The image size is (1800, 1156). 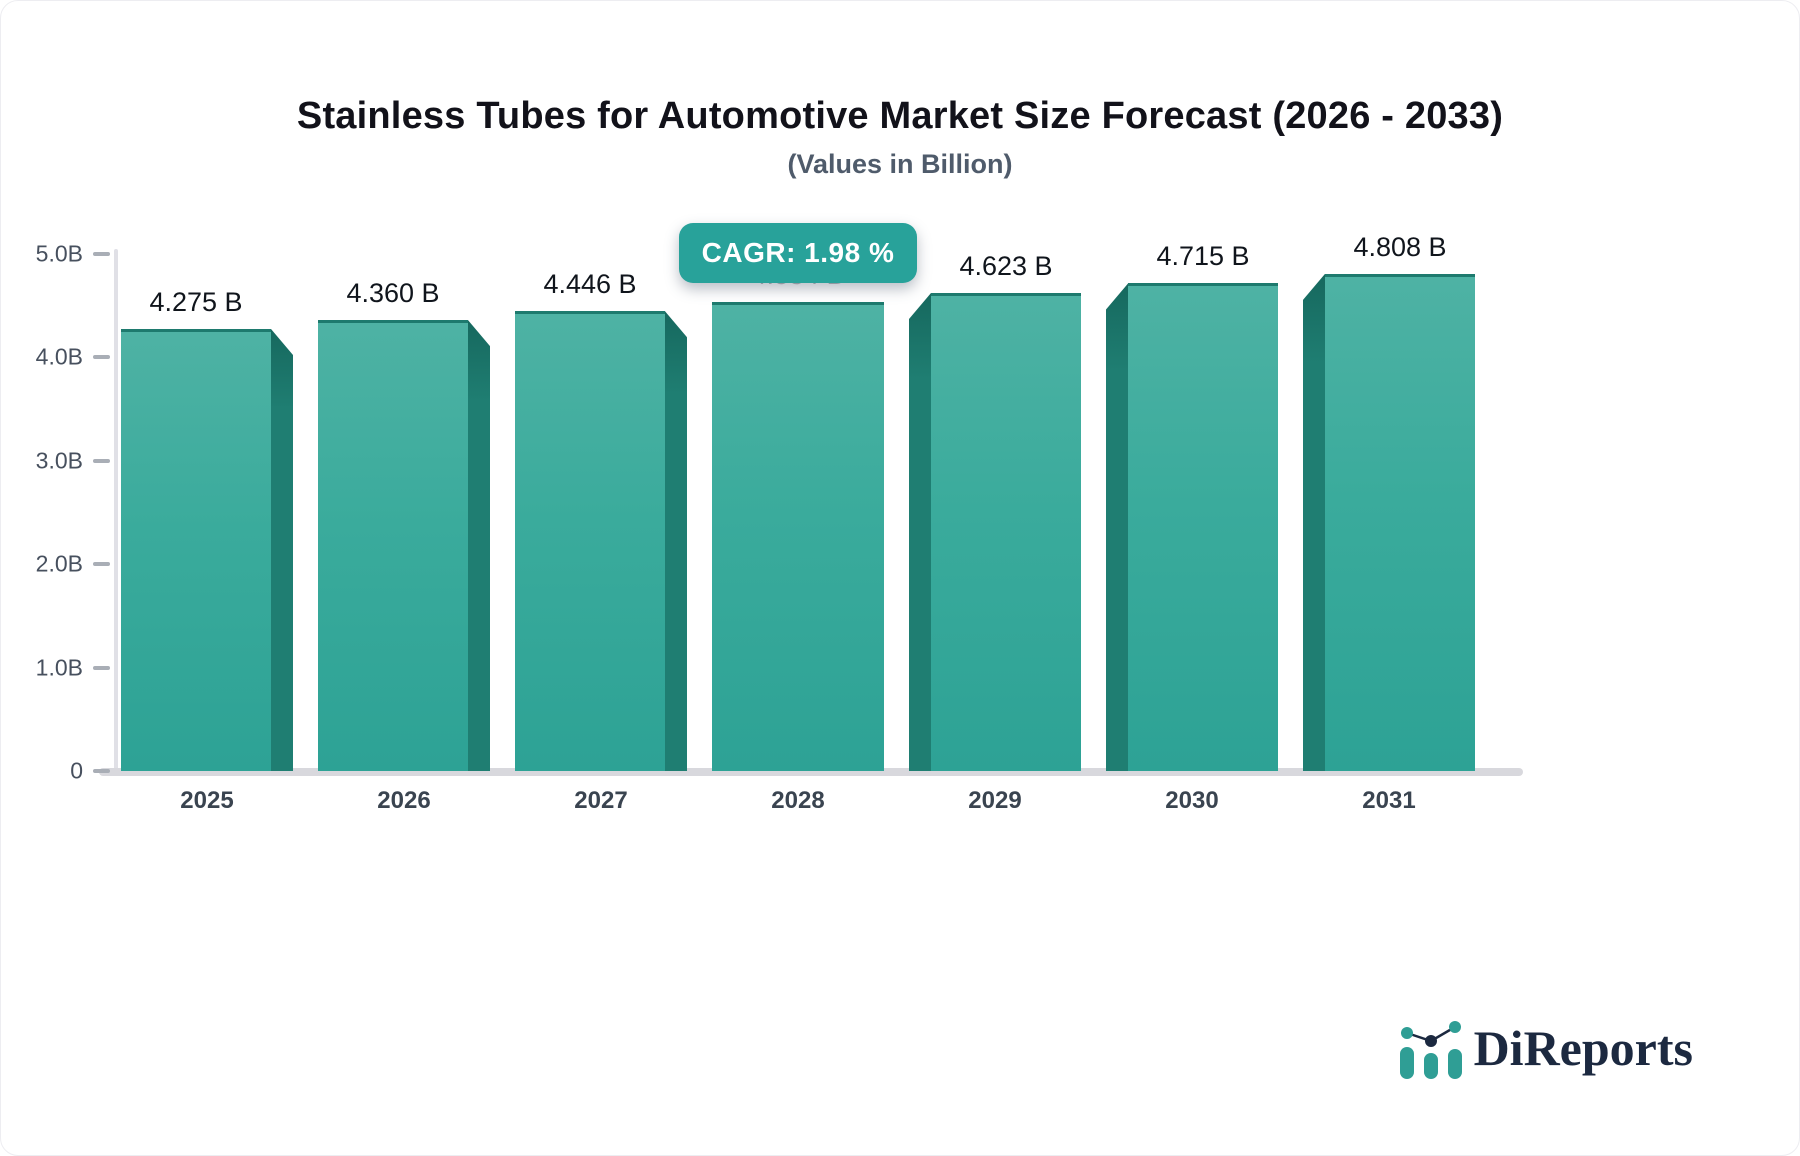 What do you see at coordinates (59, 563) in the screenshot?
I see `y-tick-label: 2.0B` at bounding box center [59, 563].